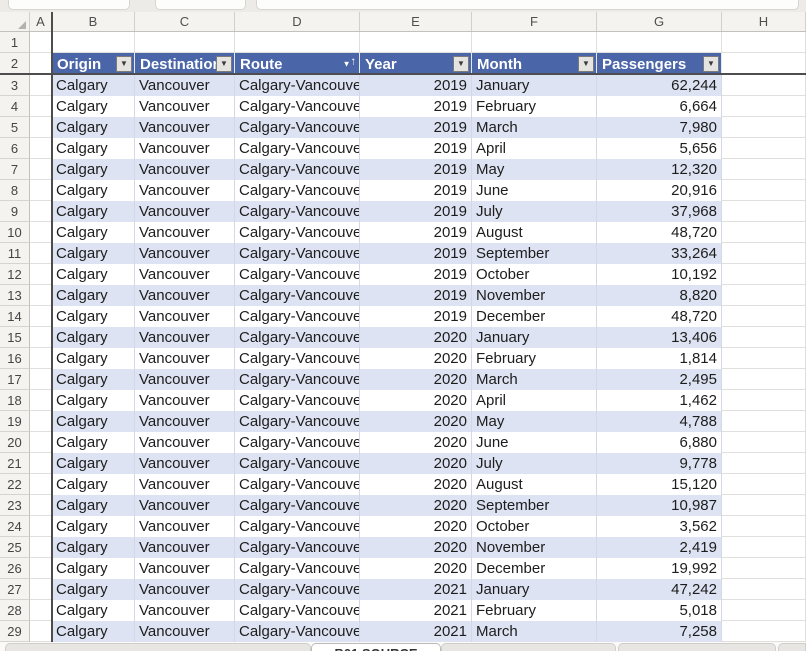 The height and width of the screenshot is (651, 806). I want to click on name-box, so click(69, 5).